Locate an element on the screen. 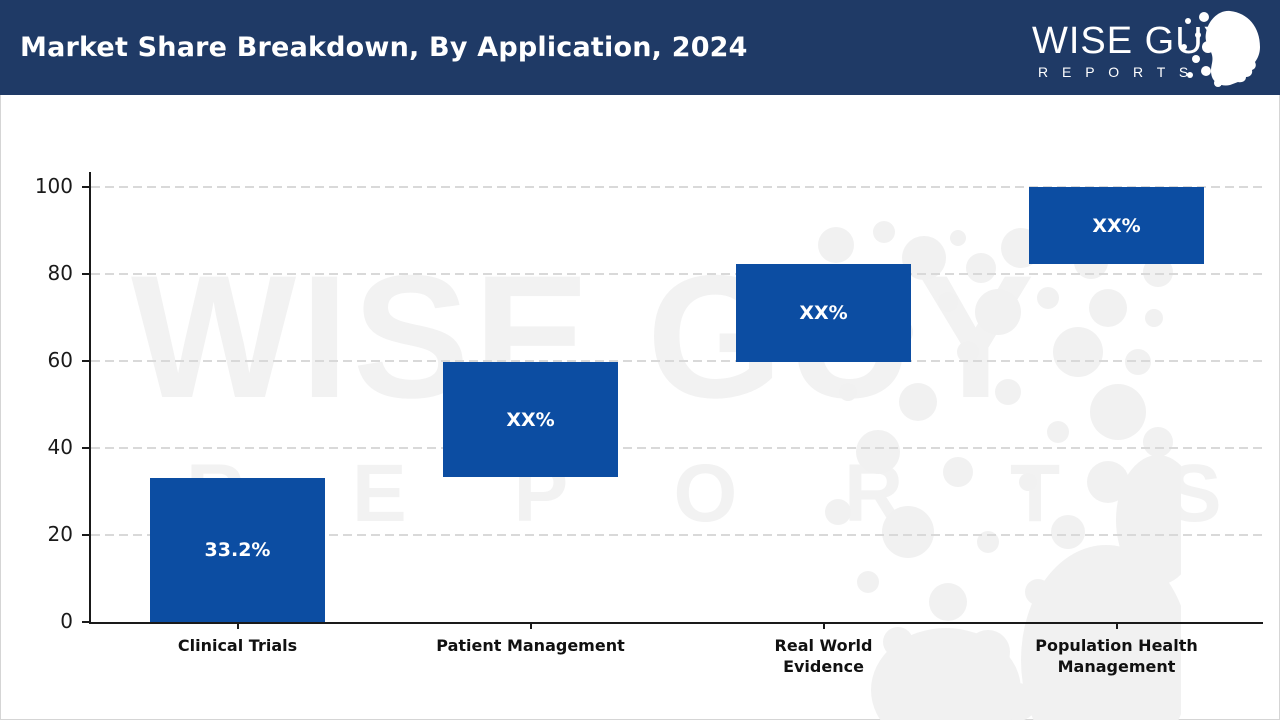 This screenshot has width=1280, height=720. bar-segment: 33.2% is located at coordinates (237, 549).